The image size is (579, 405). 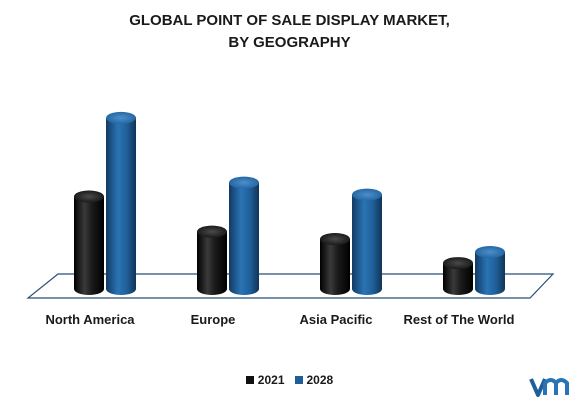 I want to click on chart-title-line-1: GLOBAL POINT OF SALE DISPLAY MARKET,, so click(x=289, y=20).